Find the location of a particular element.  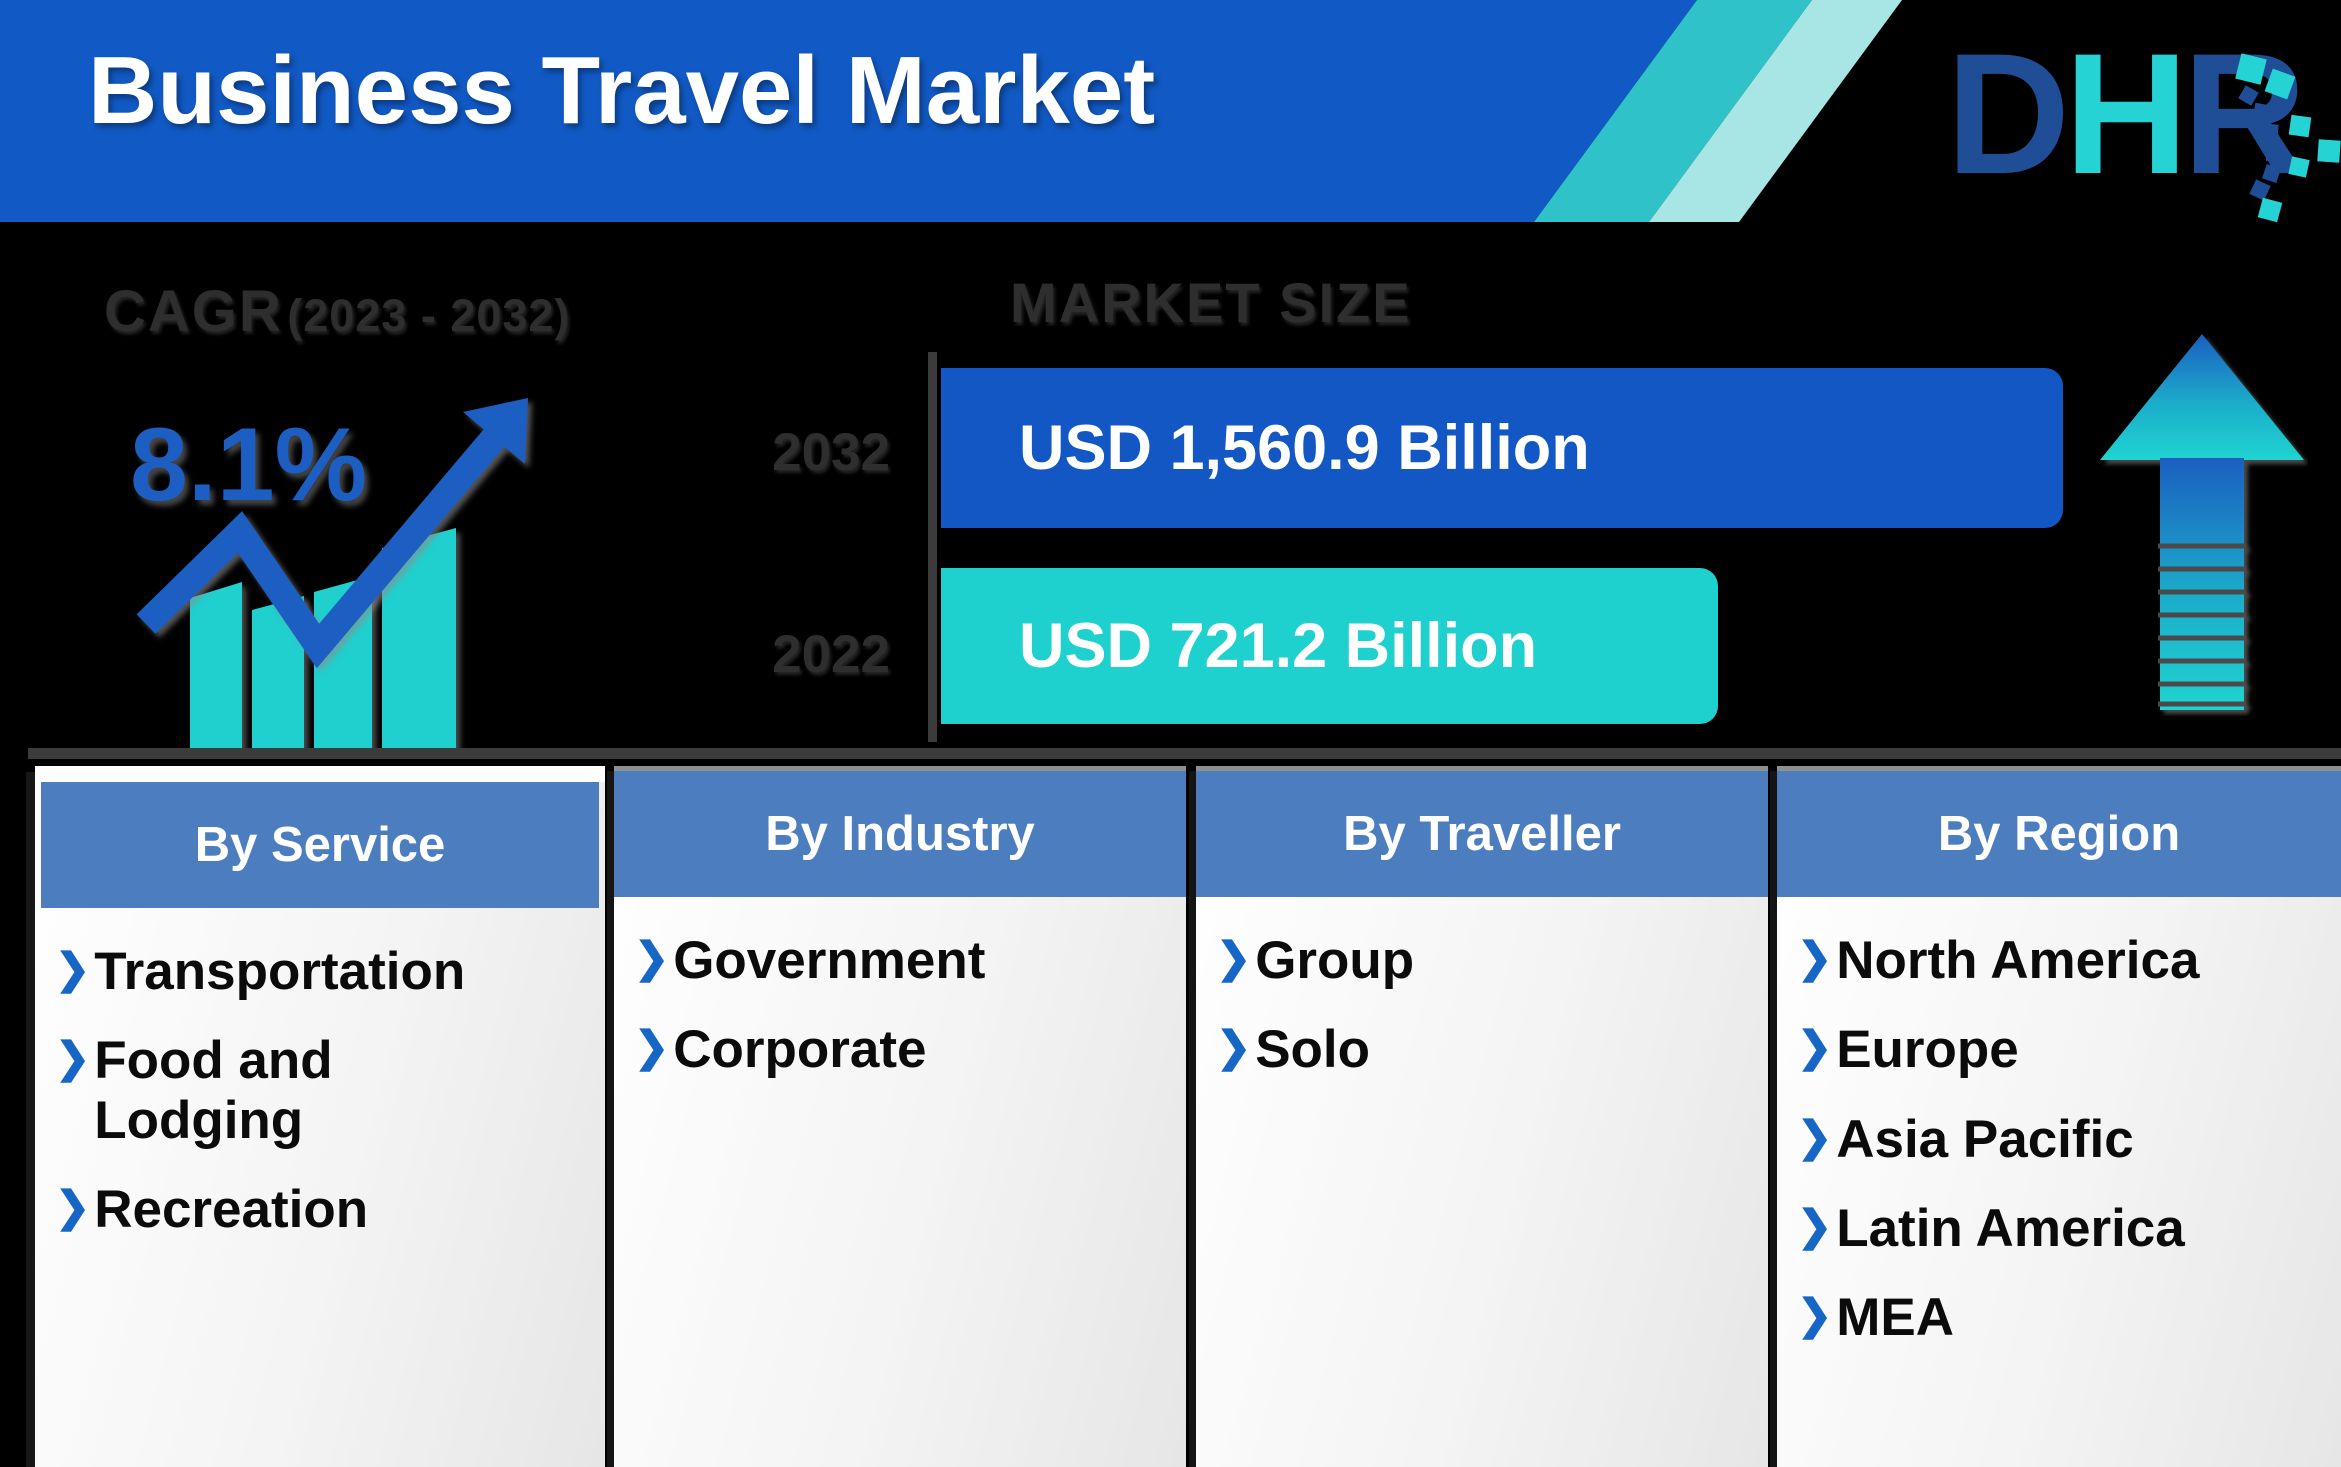

item-label: Corporate is located at coordinates (800, 1050).